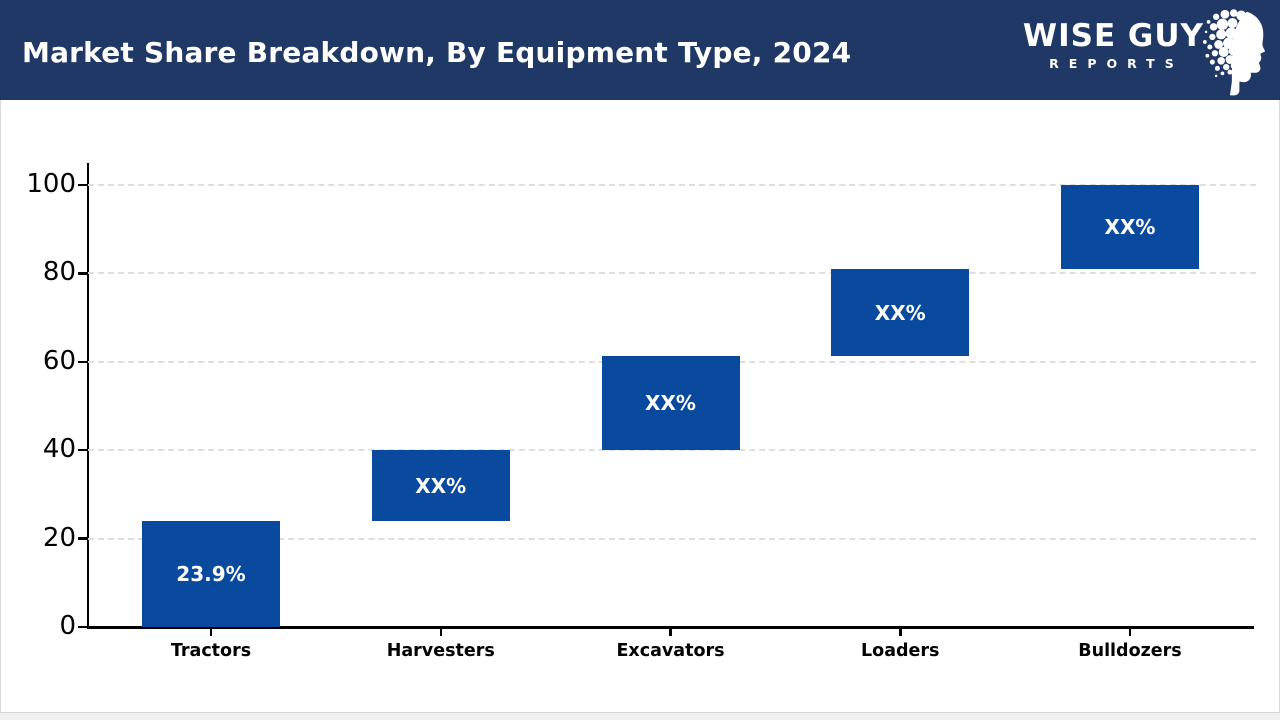 Image resolution: width=1280 pixels, height=720 pixels. What do you see at coordinates (1113, 36) in the screenshot?
I see `logo-wiseguy-label: WISE GUY` at bounding box center [1113, 36].